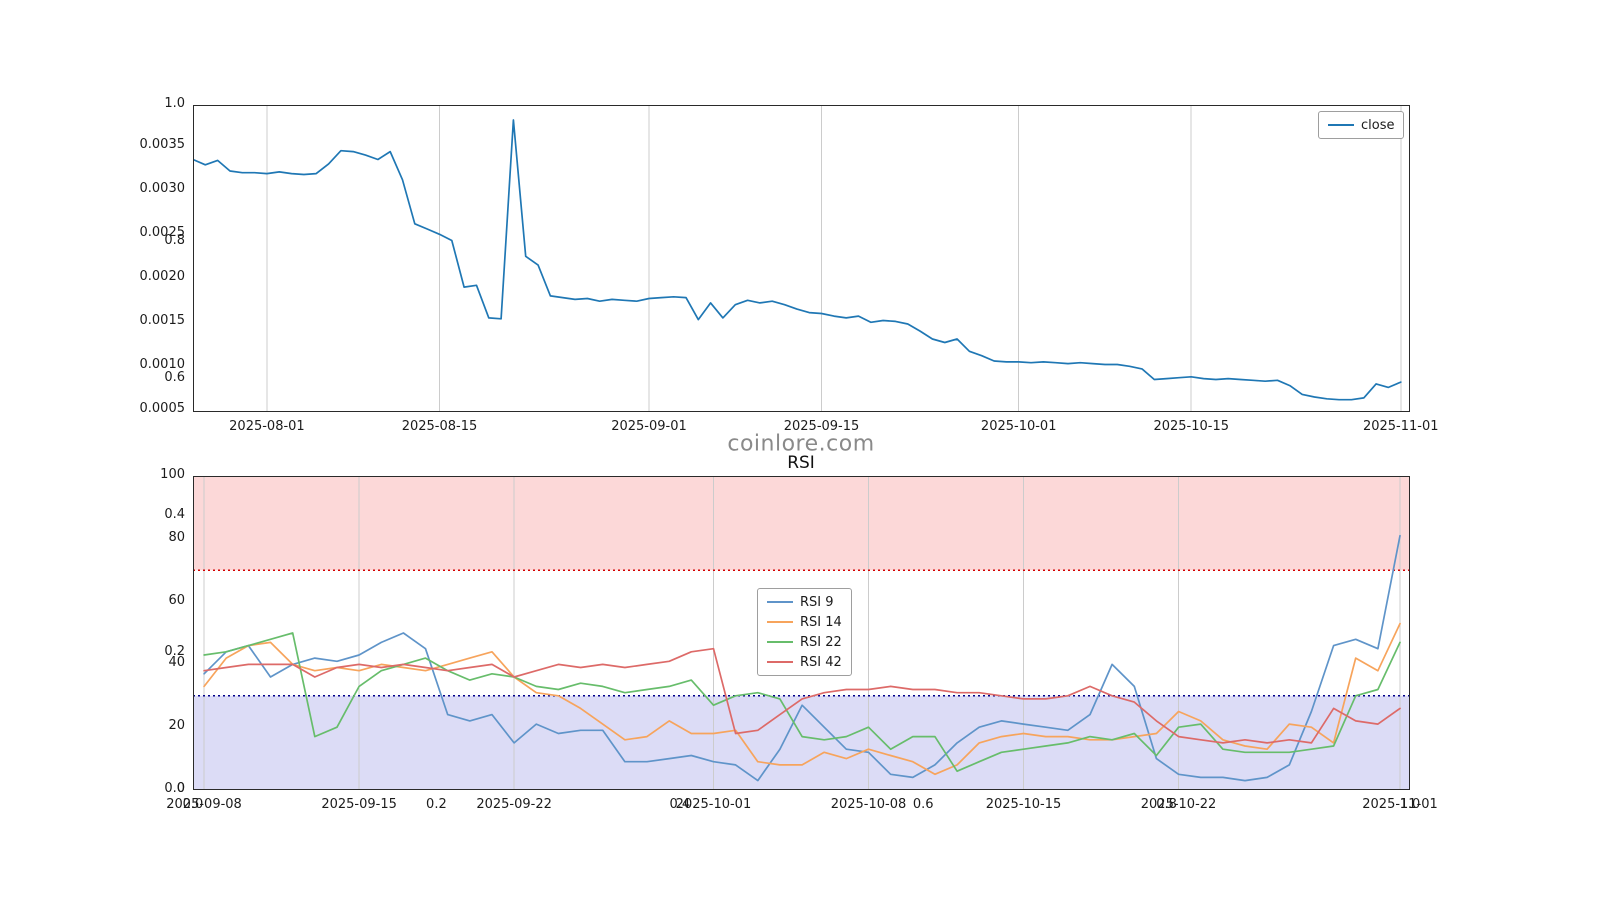  I want to click on price-x-tick-label: 2025-09-01, so click(649, 426).